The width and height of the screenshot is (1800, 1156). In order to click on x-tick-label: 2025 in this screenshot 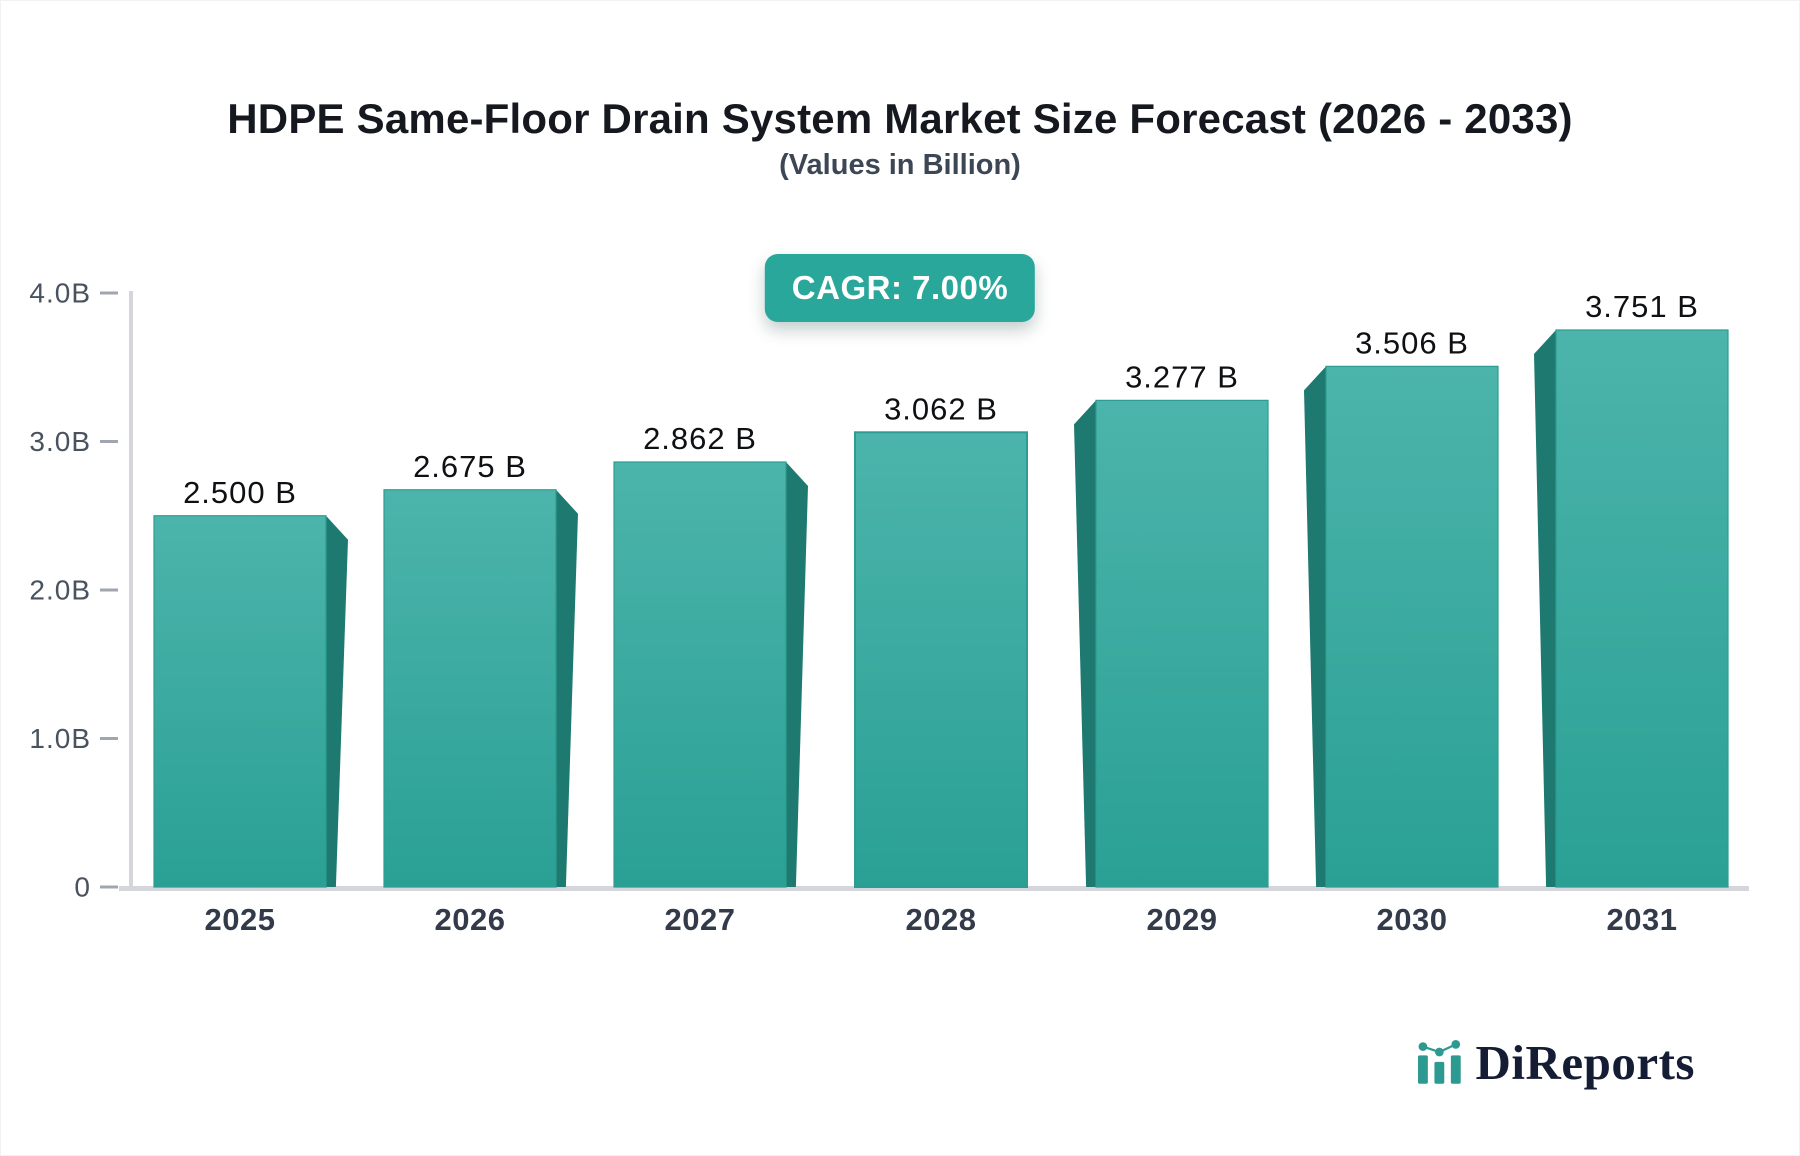, I will do `click(240, 919)`.